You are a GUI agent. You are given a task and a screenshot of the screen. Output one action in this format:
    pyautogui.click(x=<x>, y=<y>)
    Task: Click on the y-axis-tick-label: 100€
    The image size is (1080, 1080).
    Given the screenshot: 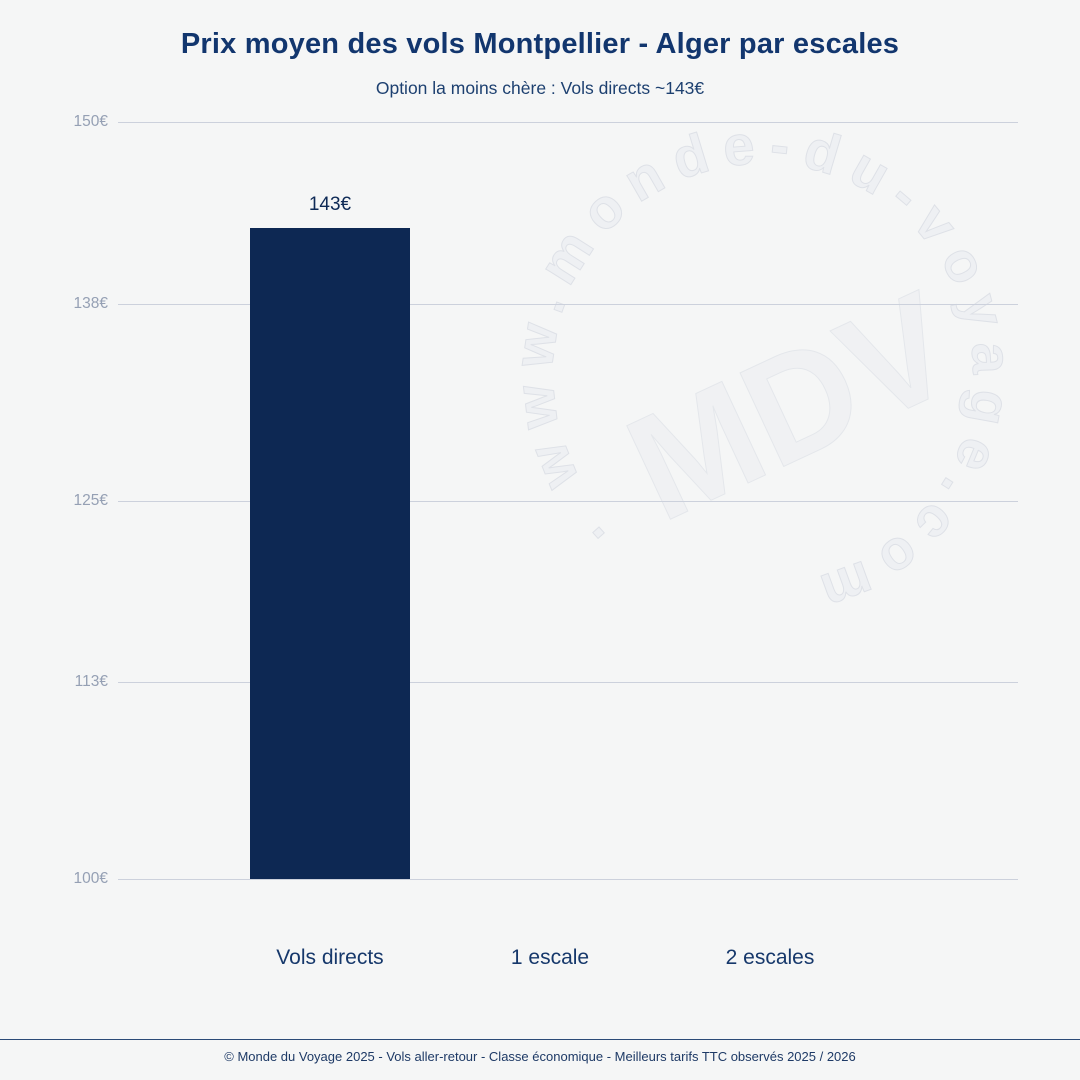 What is the action you would take?
    pyautogui.click(x=90, y=878)
    